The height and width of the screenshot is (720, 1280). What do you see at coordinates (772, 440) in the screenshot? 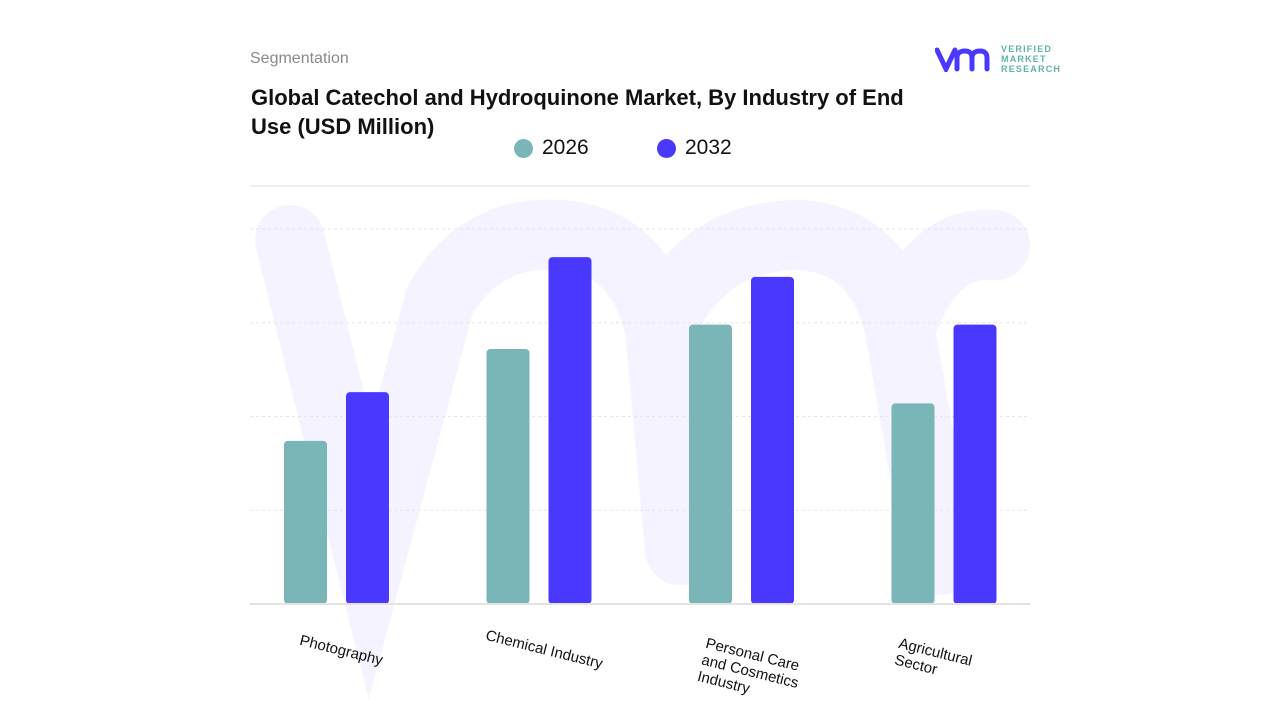
I see `bar-2032-personal-care-and-cosmetics-industry` at bounding box center [772, 440].